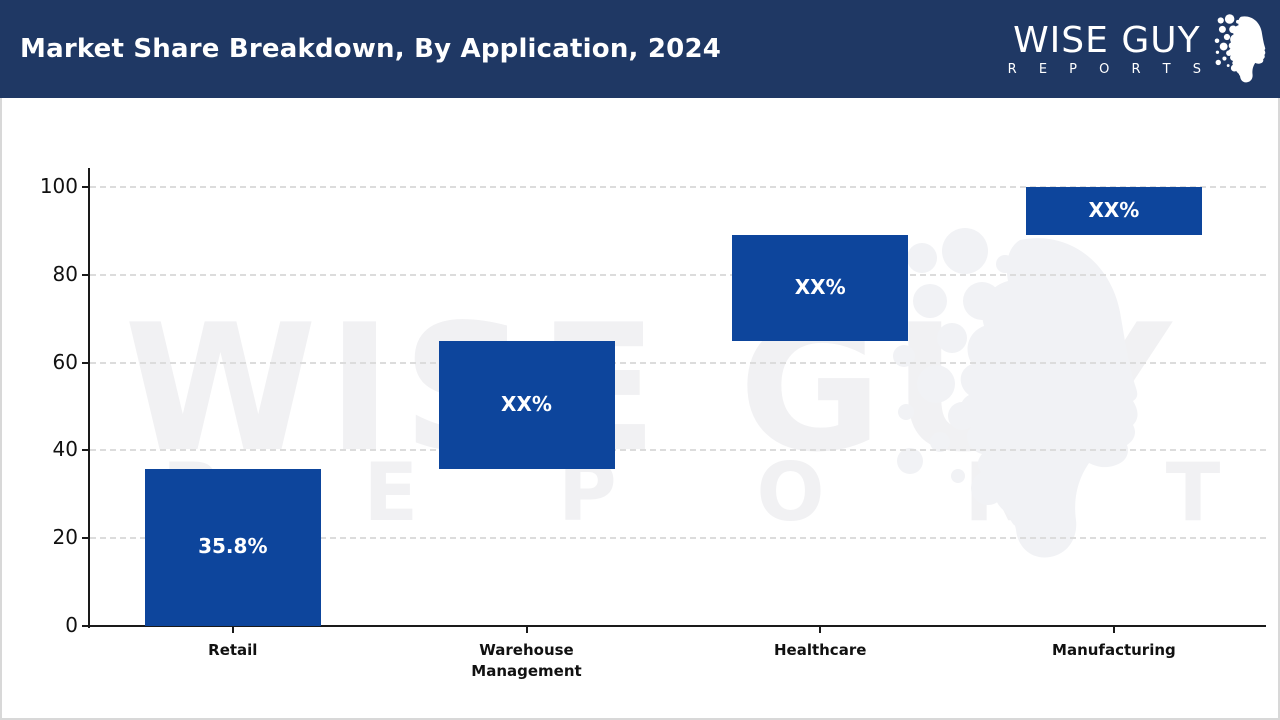  What do you see at coordinates (1113, 630) in the screenshot?
I see `x-tick-manufacturing` at bounding box center [1113, 630].